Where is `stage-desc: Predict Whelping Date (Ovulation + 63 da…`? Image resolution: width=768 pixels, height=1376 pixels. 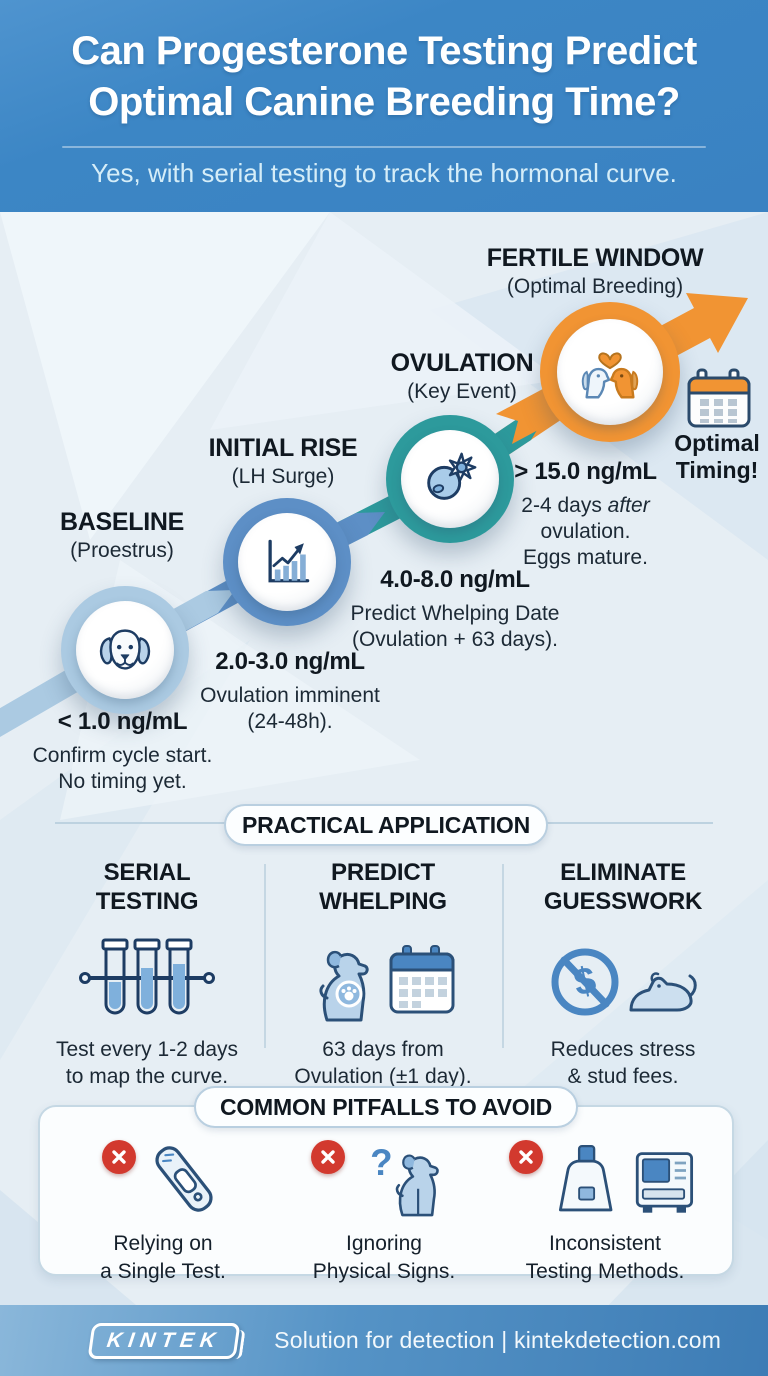
stage-desc: Predict Whelping Date (Ovulation + 63 da… is located at coordinates (455, 626).